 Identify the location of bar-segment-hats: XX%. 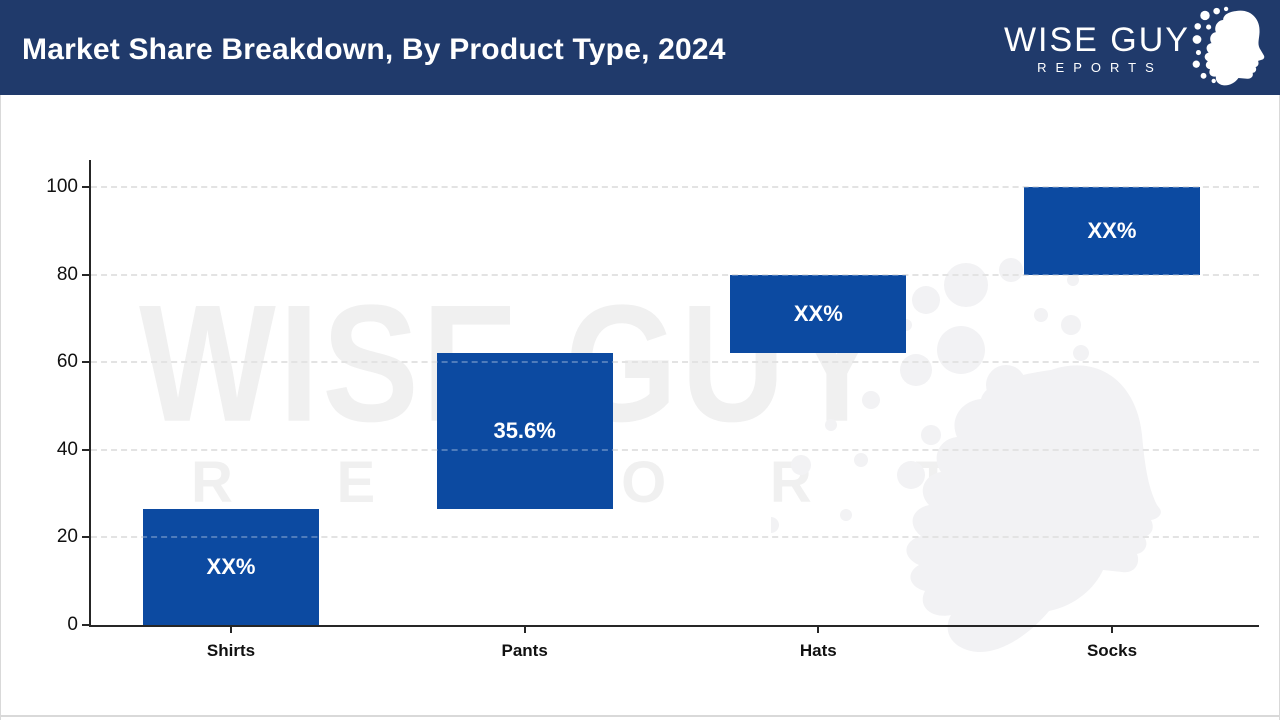
(818, 313).